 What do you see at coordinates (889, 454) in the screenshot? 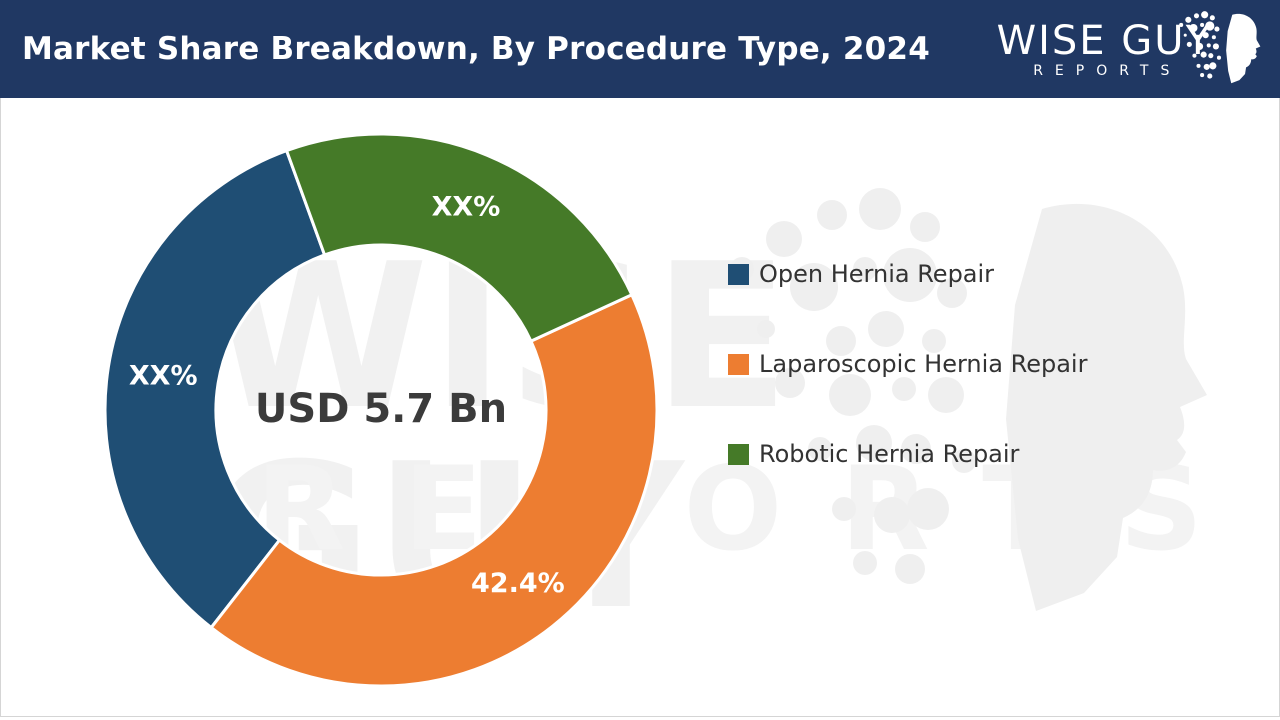
I see `legend-label-3: Robotic Hernia Repair` at bounding box center [889, 454].